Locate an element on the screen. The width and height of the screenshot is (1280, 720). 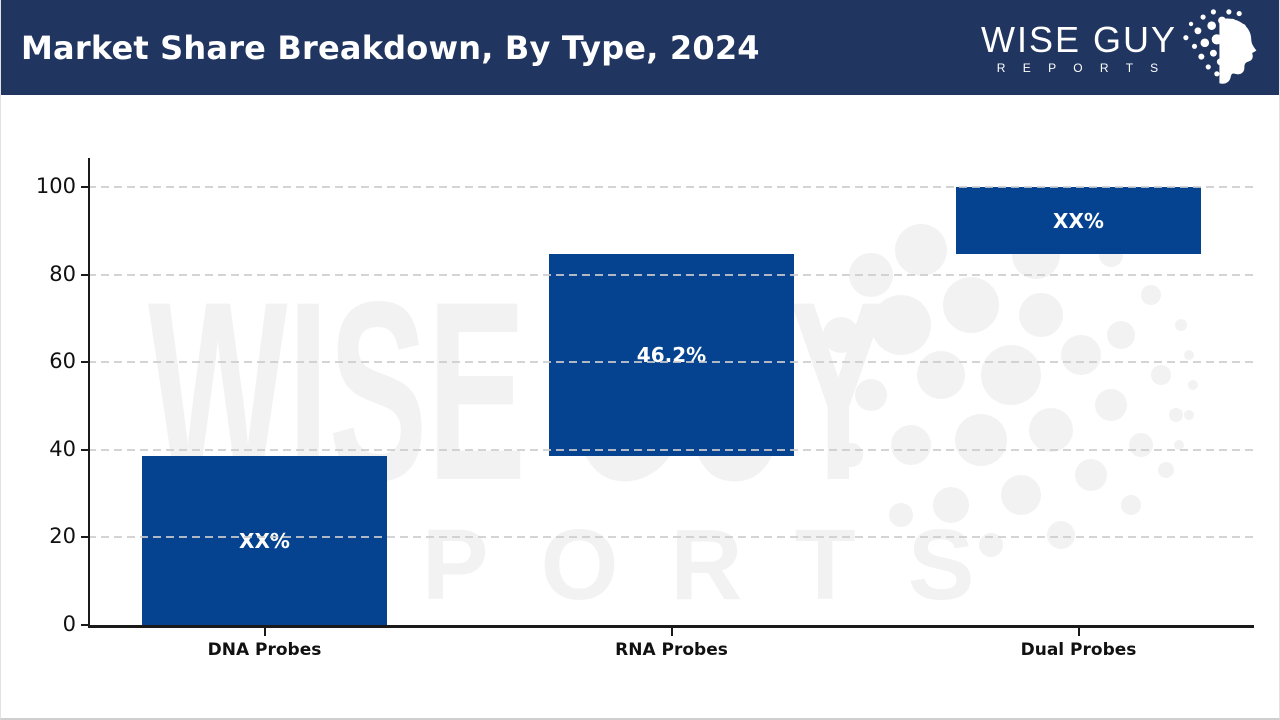
x-axis-line is located at coordinates (671, 626).